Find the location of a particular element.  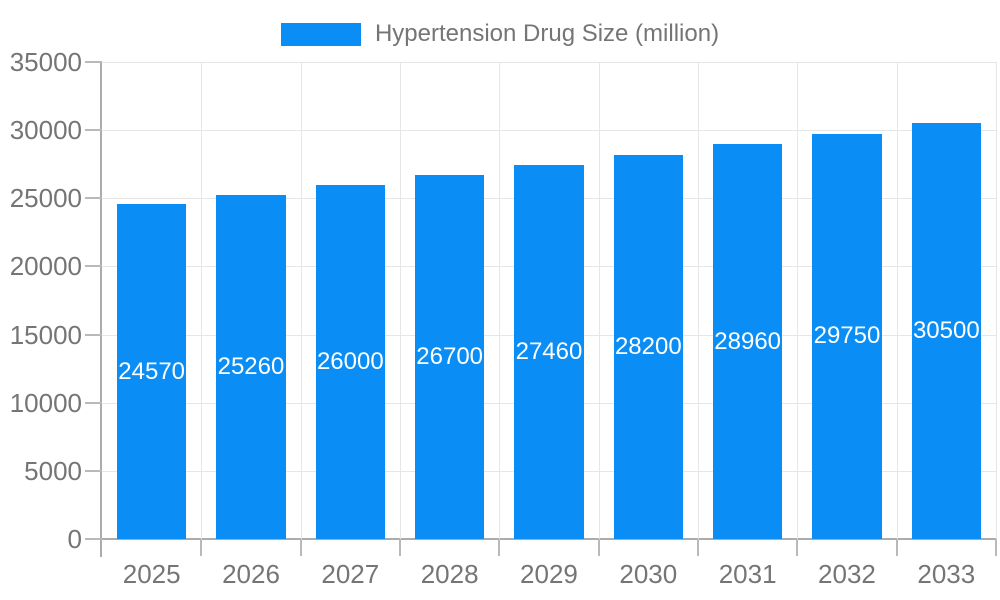

bar-value-label: 29750 is located at coordinates (847, 336).